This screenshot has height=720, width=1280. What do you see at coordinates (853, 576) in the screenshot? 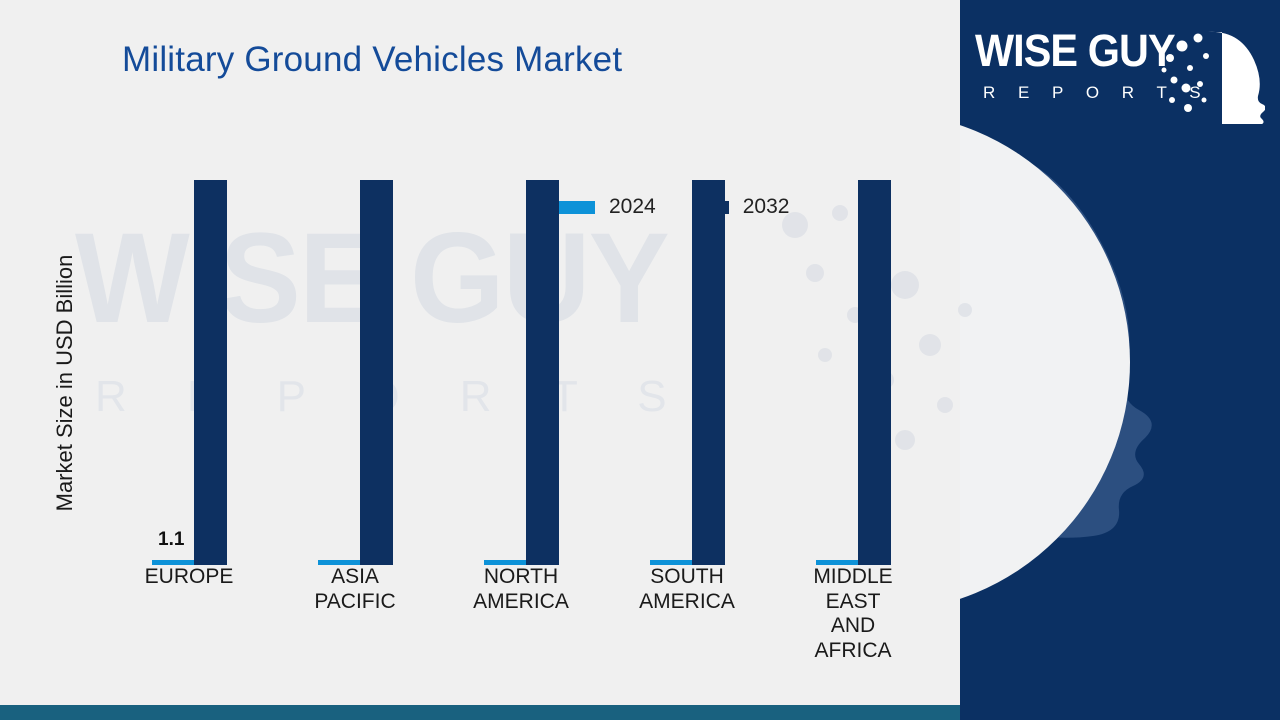
I see `category-label-line: MIDDLE` at bounding box center [853, 576].